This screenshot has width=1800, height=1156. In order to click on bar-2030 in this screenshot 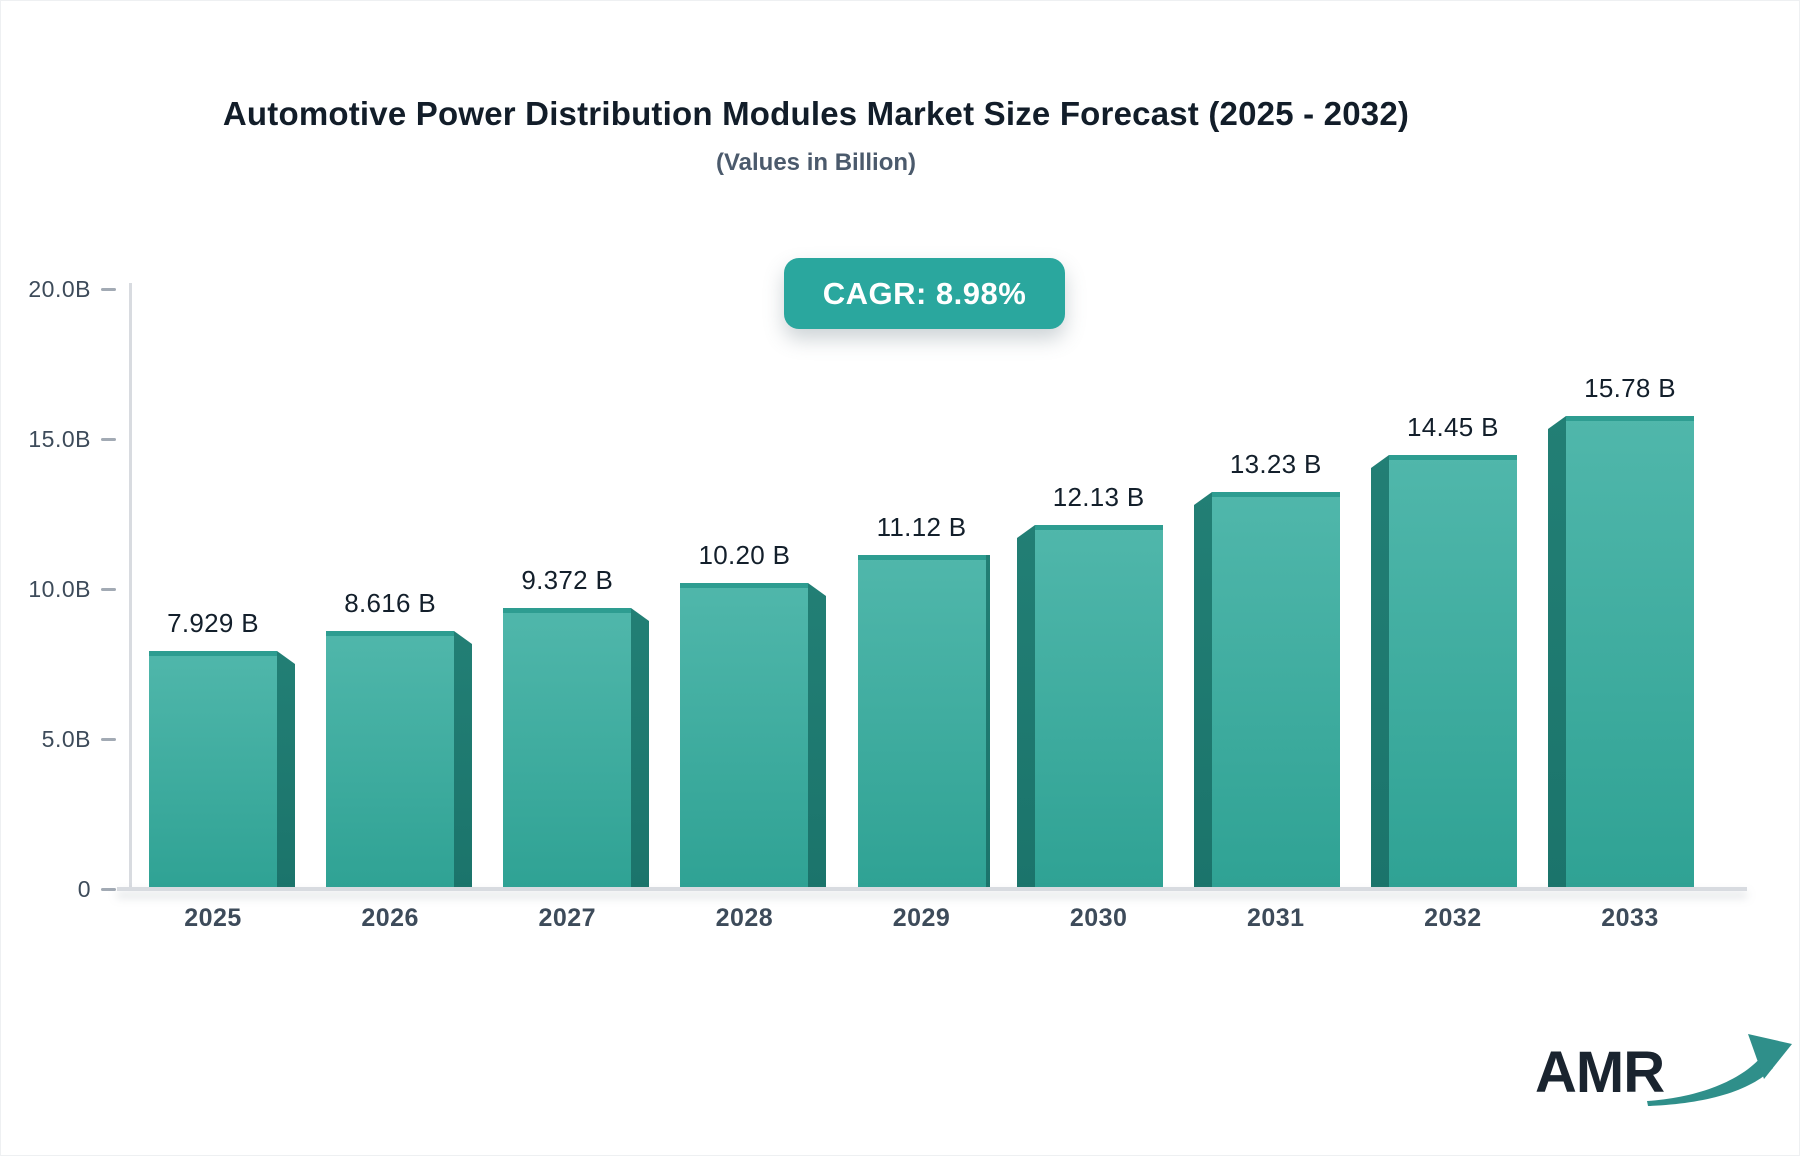, I will do `click(1090, 707)`.